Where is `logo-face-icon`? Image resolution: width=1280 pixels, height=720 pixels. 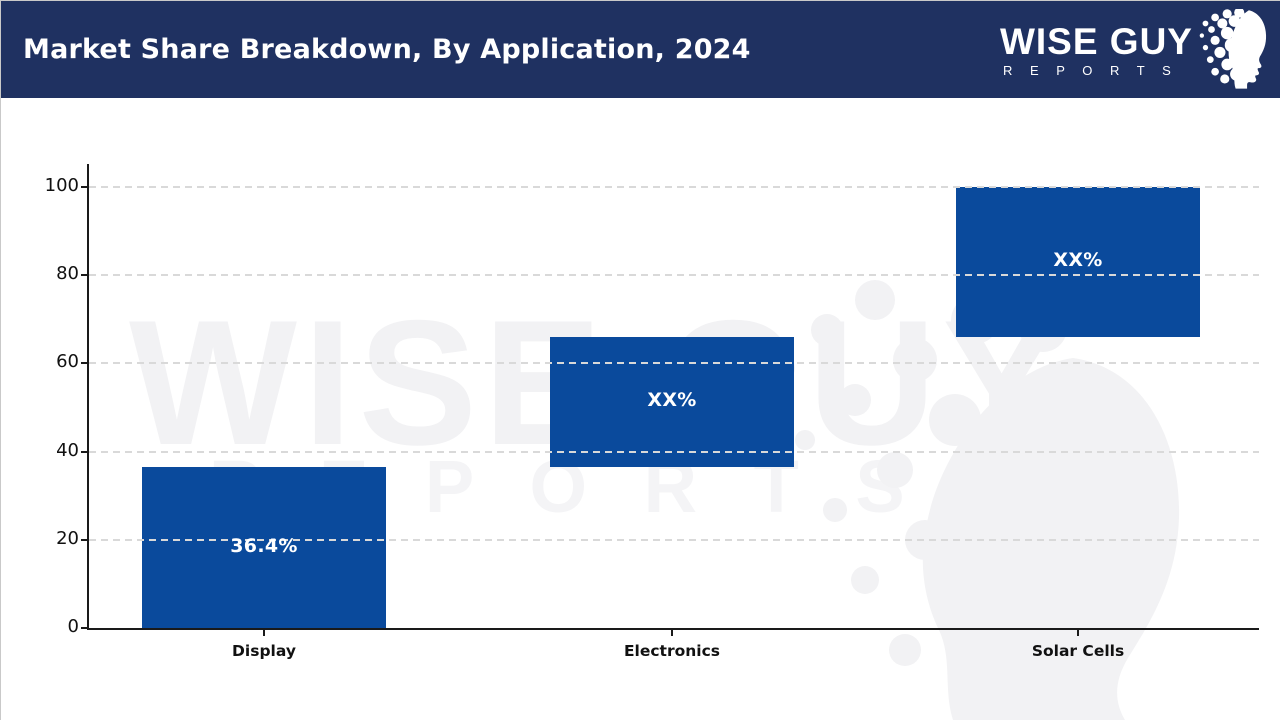 logo-face-icon is located at coordinates (1233, 49).